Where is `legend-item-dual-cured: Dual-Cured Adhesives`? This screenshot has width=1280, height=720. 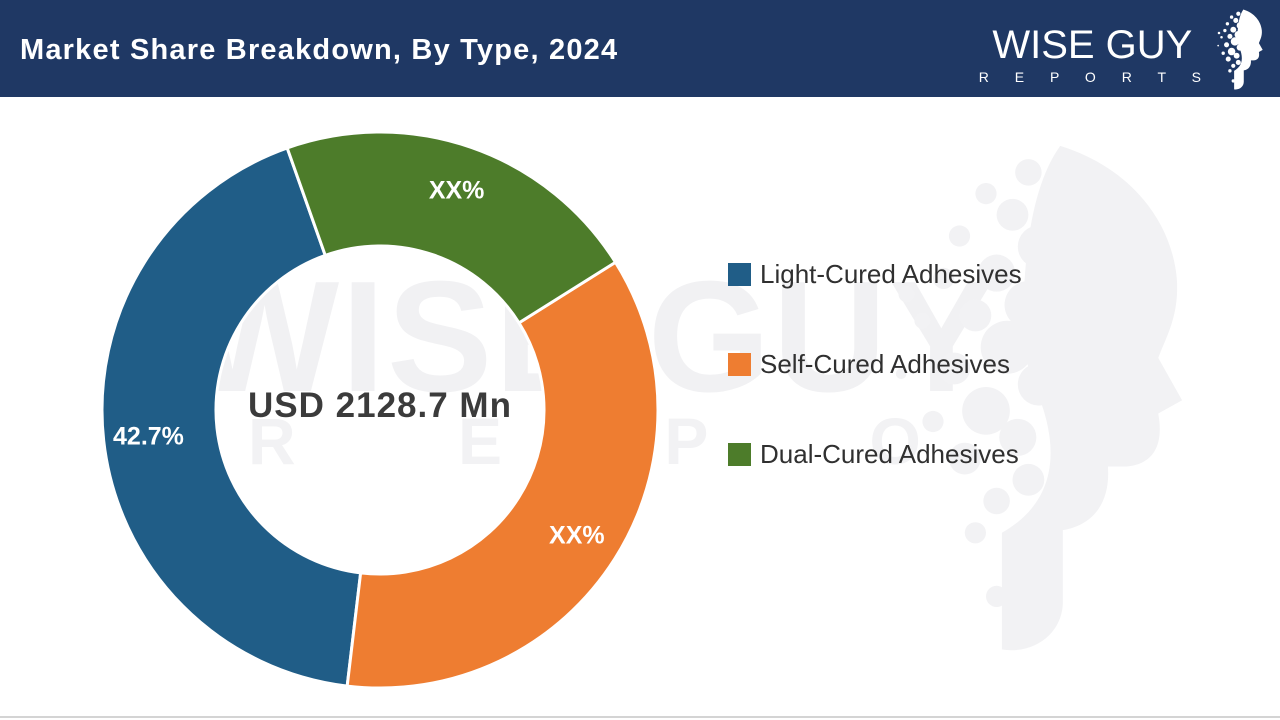 legend-item-dual-cured: Dual-Cured Adhesives is located at coordinates (875, 454).